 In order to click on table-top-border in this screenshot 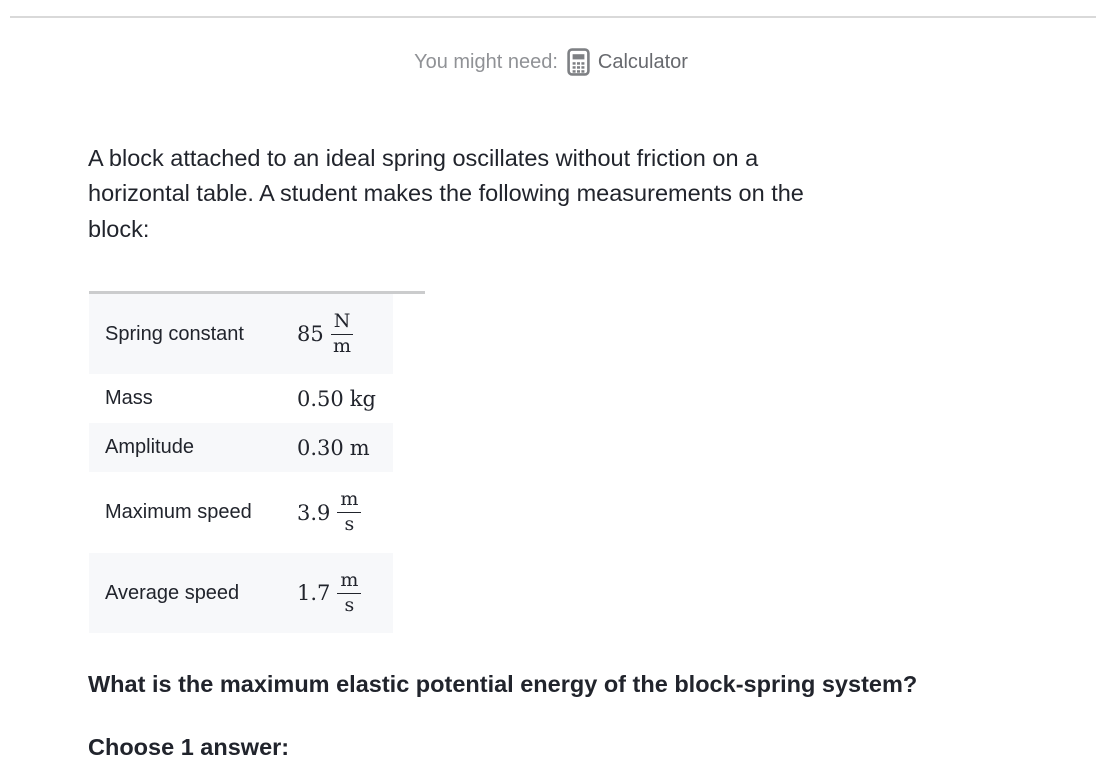, I will do `click(257, 292)`.